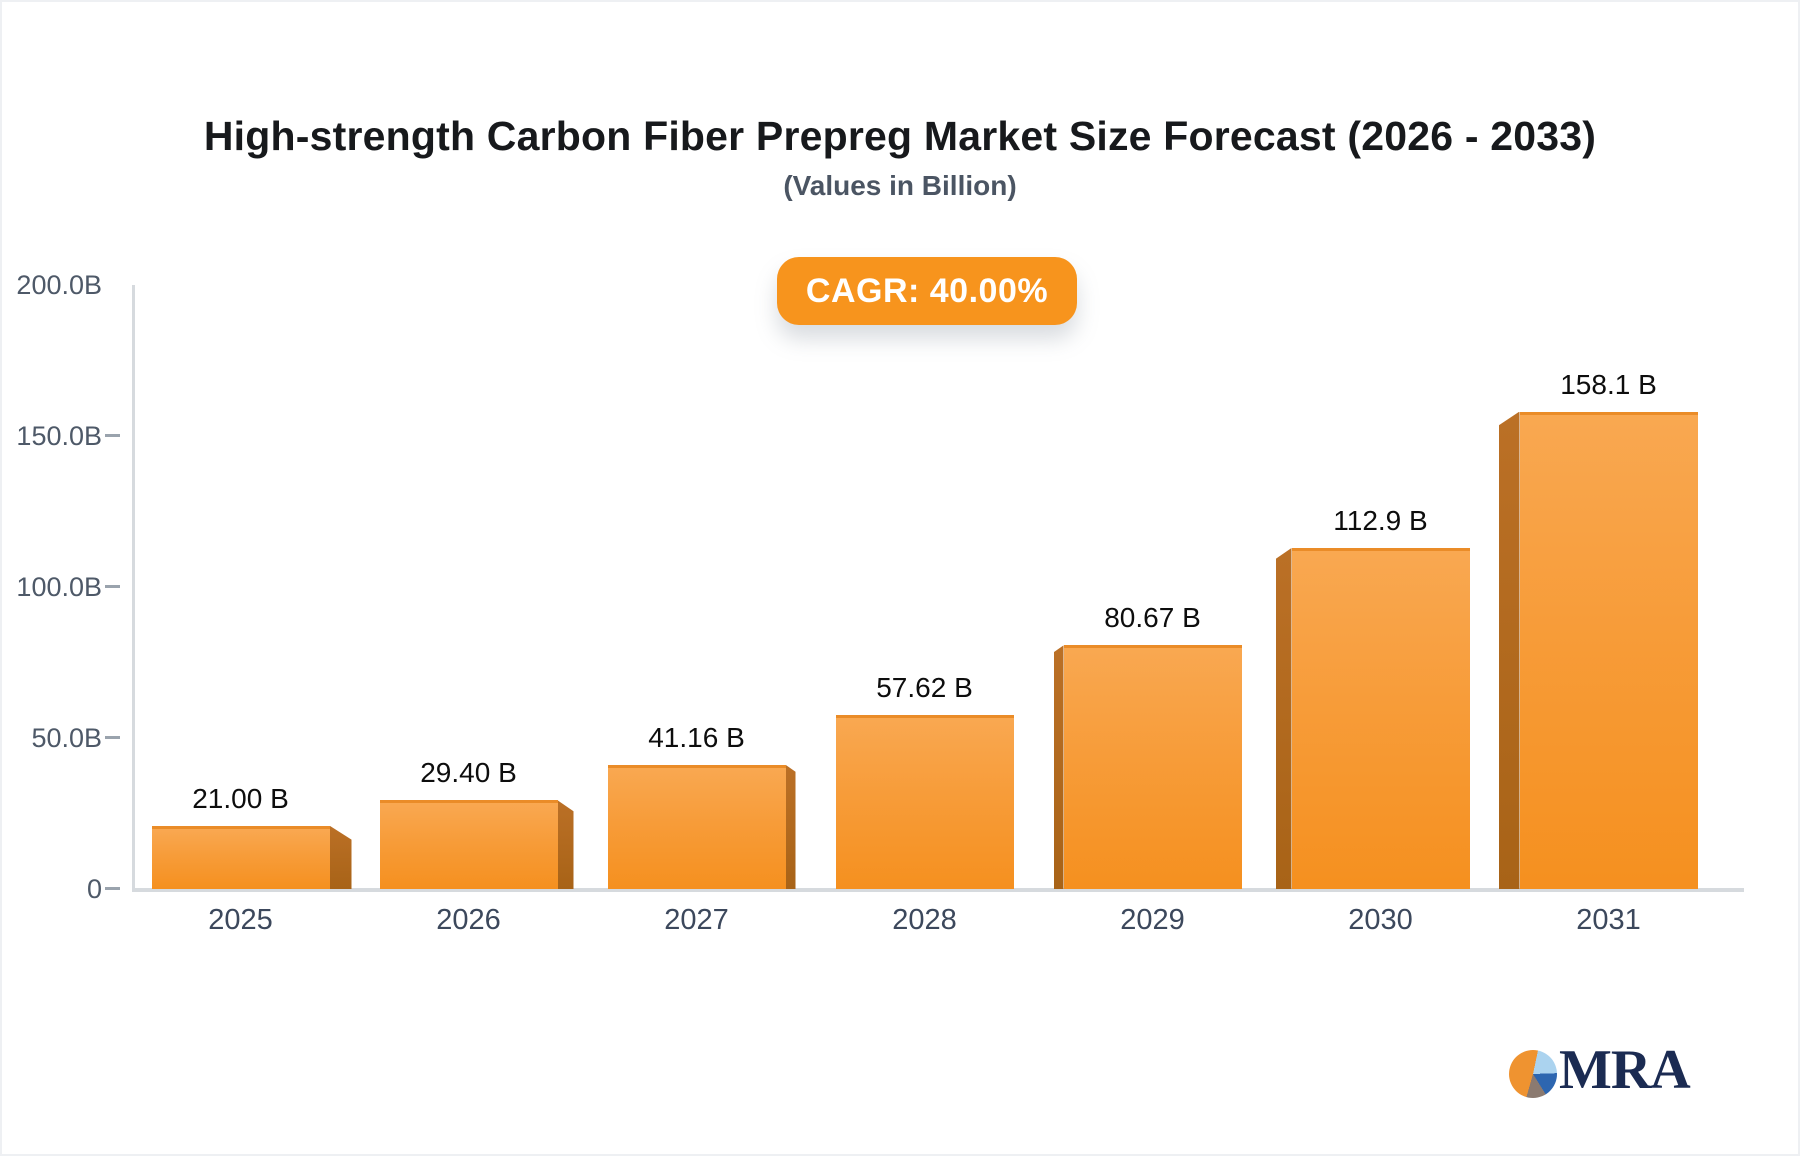  What do you see at coordinates (59, 285) in the screenshot?
I see `y-tick-label: 200.0B` at bounding box center [59, 285].